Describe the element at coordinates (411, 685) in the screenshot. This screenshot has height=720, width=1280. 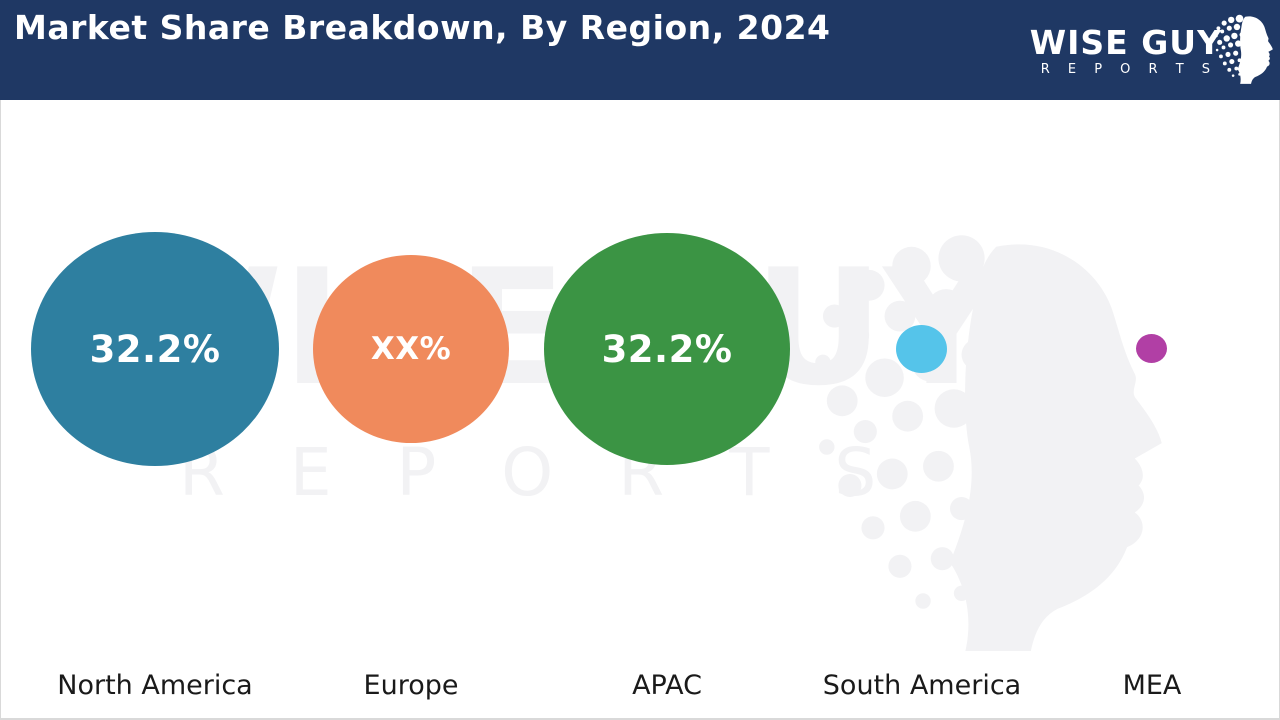
I see `category-label-europe: Europe` at that location.